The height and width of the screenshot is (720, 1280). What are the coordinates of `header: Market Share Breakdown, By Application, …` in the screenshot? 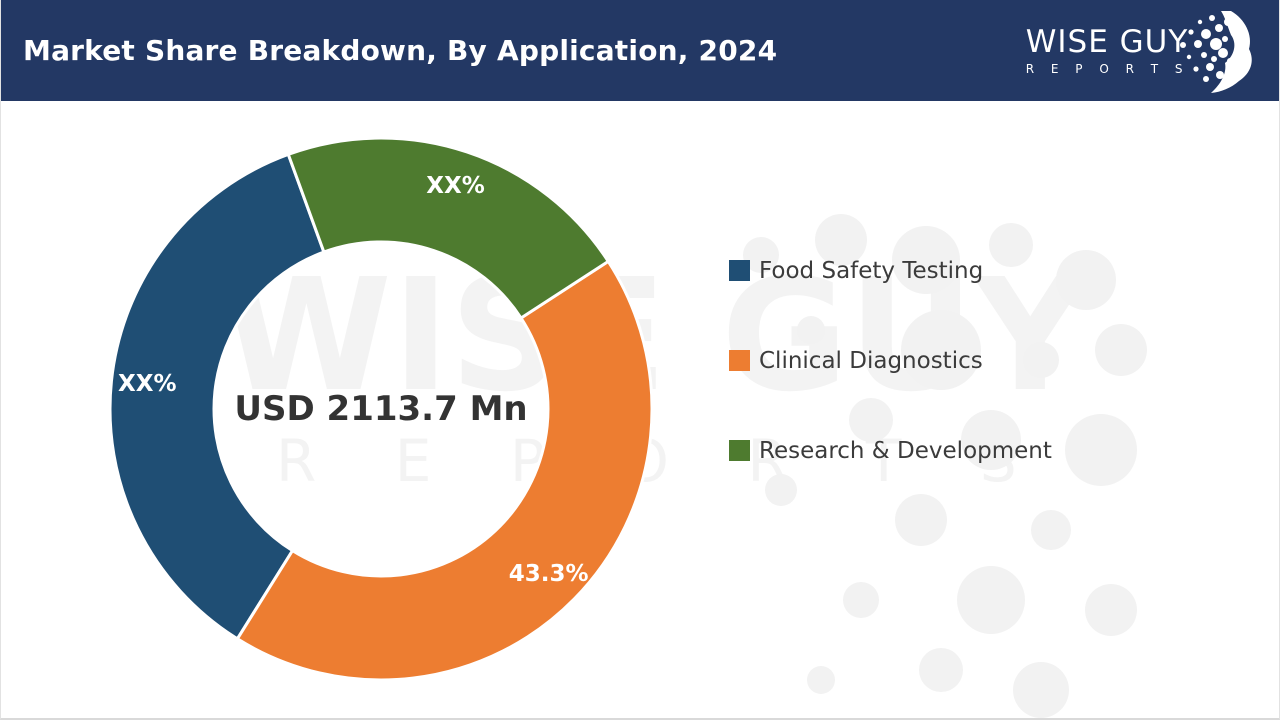 It's located at (640, 50).